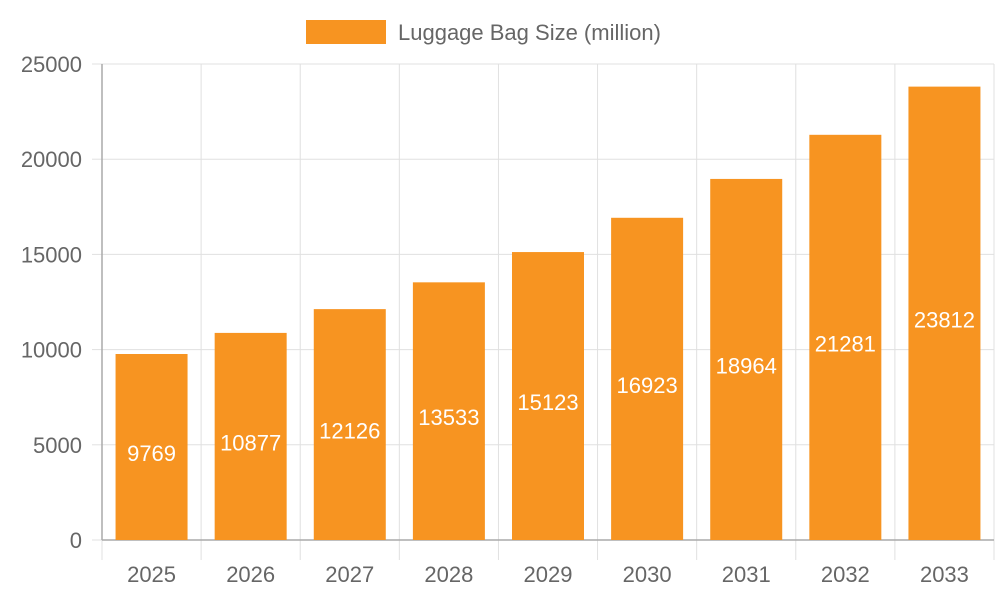 This screenshot has width=1000, height=600. Describe the element at coordinates (349, 574) in the screenshot. I see `x-tick-label: 2027` at that location.